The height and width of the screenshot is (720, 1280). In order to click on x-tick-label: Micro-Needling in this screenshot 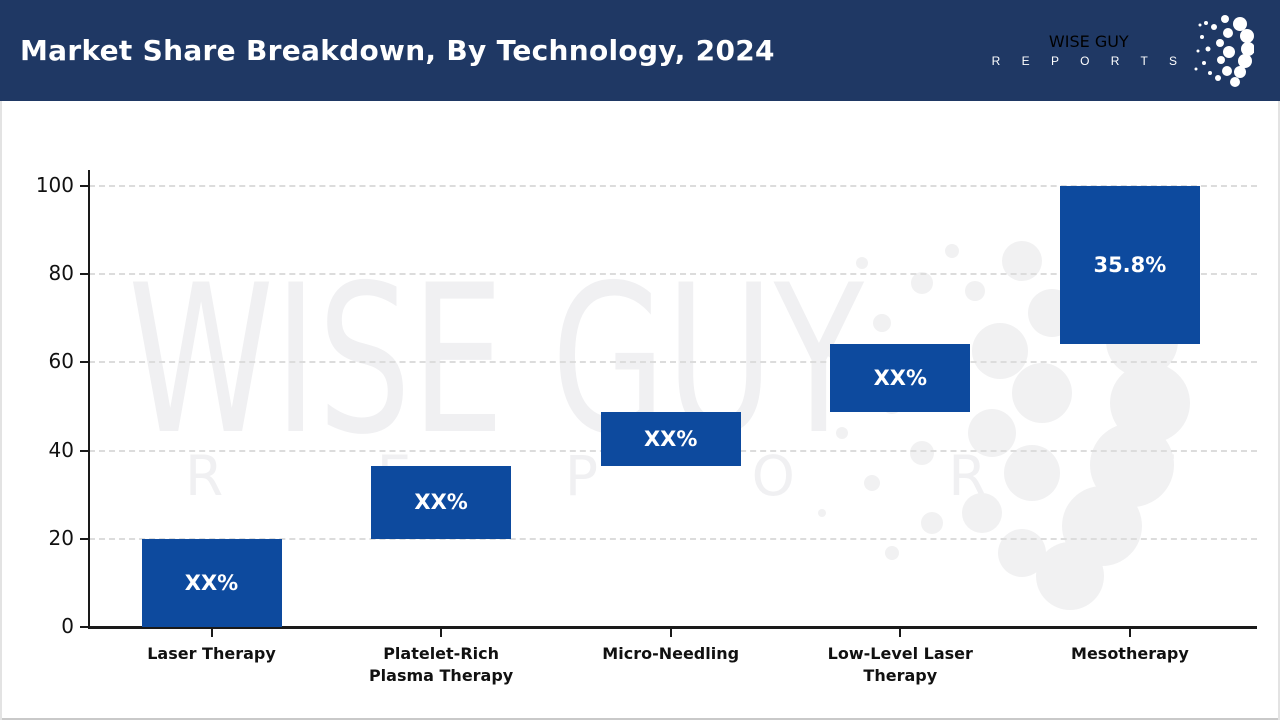, I will do `click(671, 654)`.